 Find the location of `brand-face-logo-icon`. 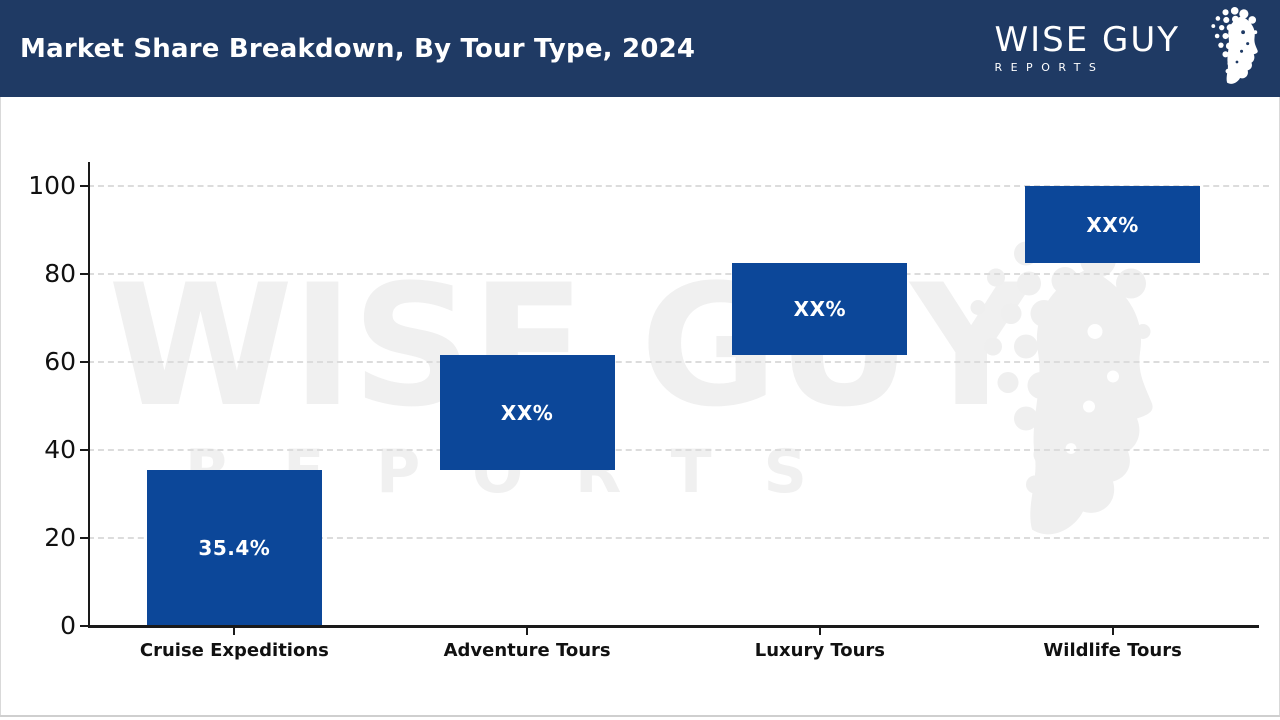

brand-face-logo-icon is located at coordinates (1234, 45).